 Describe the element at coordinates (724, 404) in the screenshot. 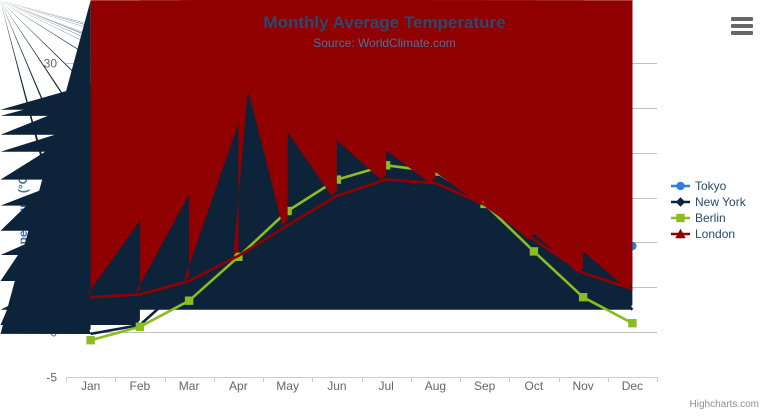

I see `credits-link: Highcharts.com` at that location.